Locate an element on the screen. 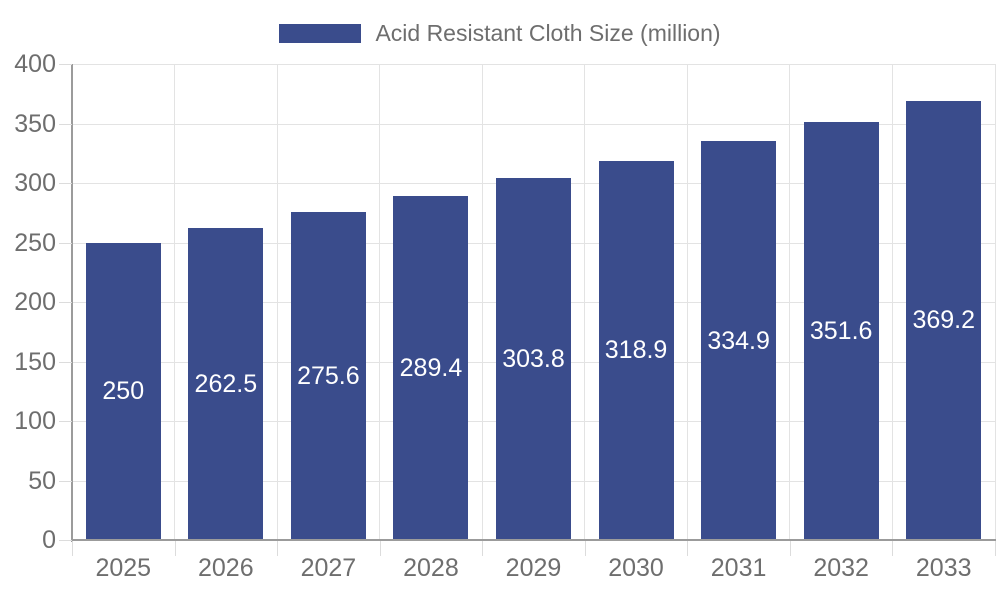 The image size is (1000, 600). y-axis-label: 150 is located at coordinates (35, 361).